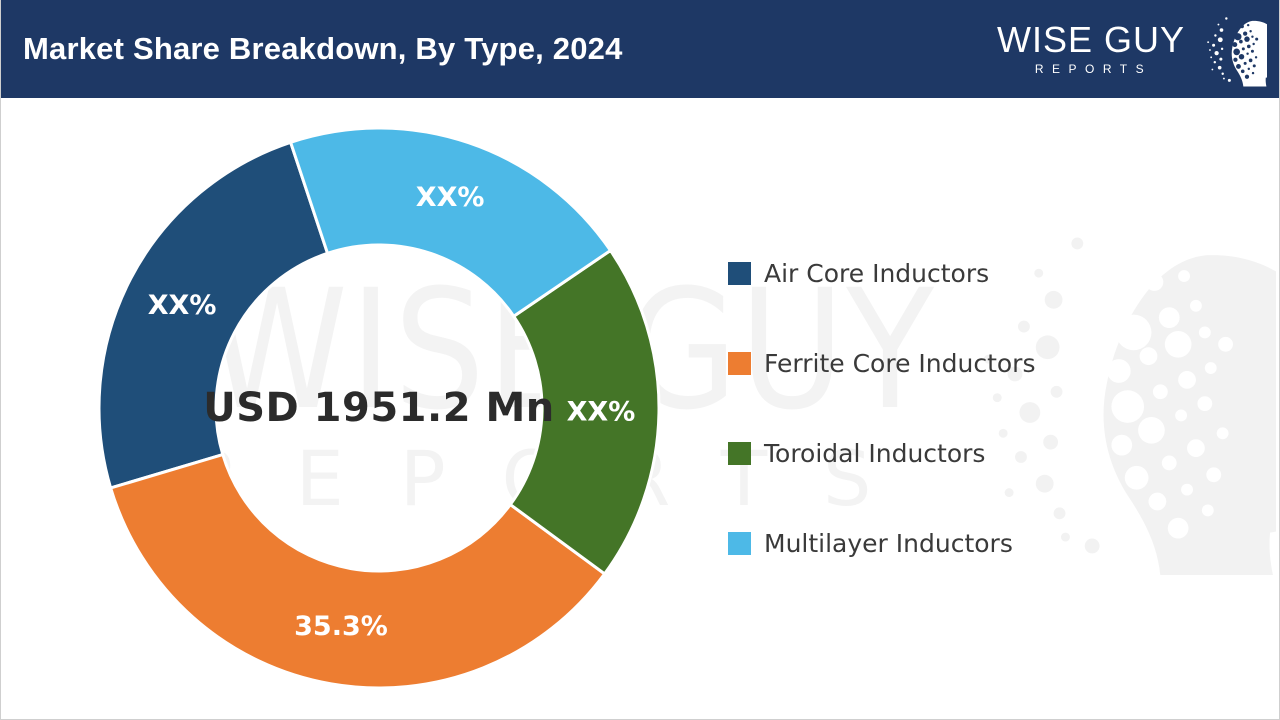  Describe the element at coordinates (323, 48) in the screenshot. I see `page-title: Market Share Breakdown, By Type, 2024` at that location.